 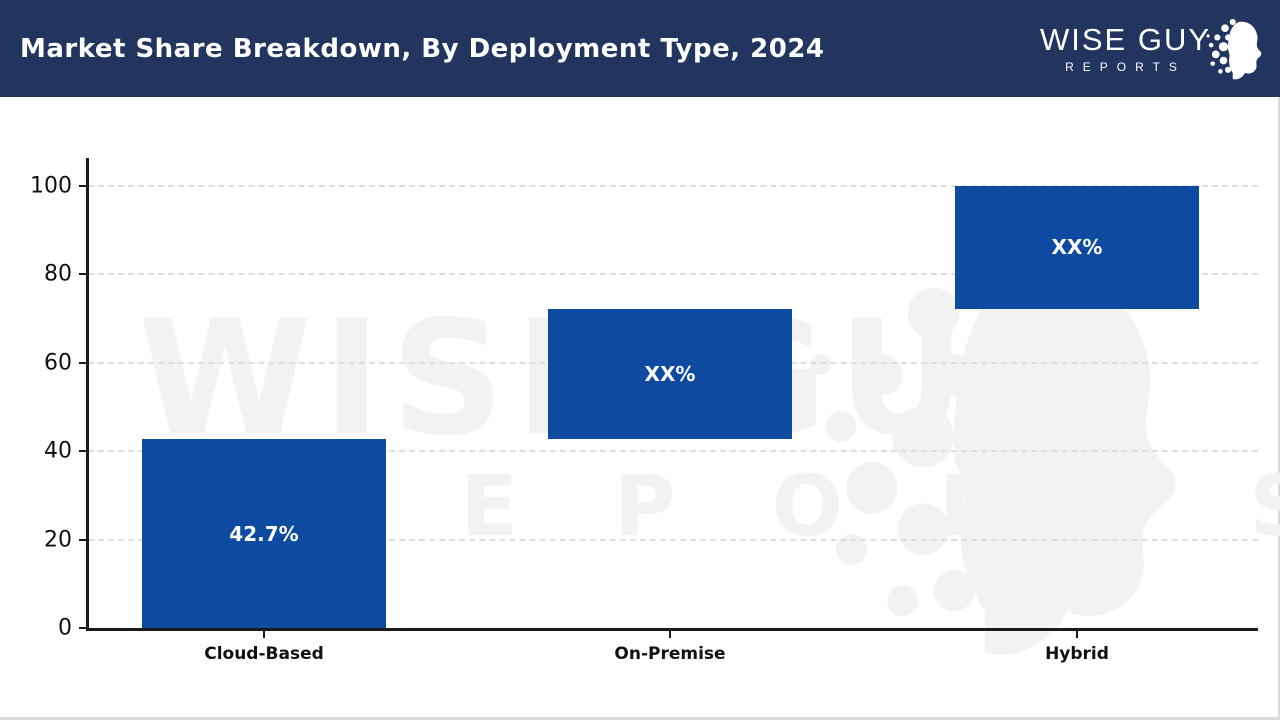 I want to click on x-axis-category-label: Hybrid, so click(x=1077, y=654).